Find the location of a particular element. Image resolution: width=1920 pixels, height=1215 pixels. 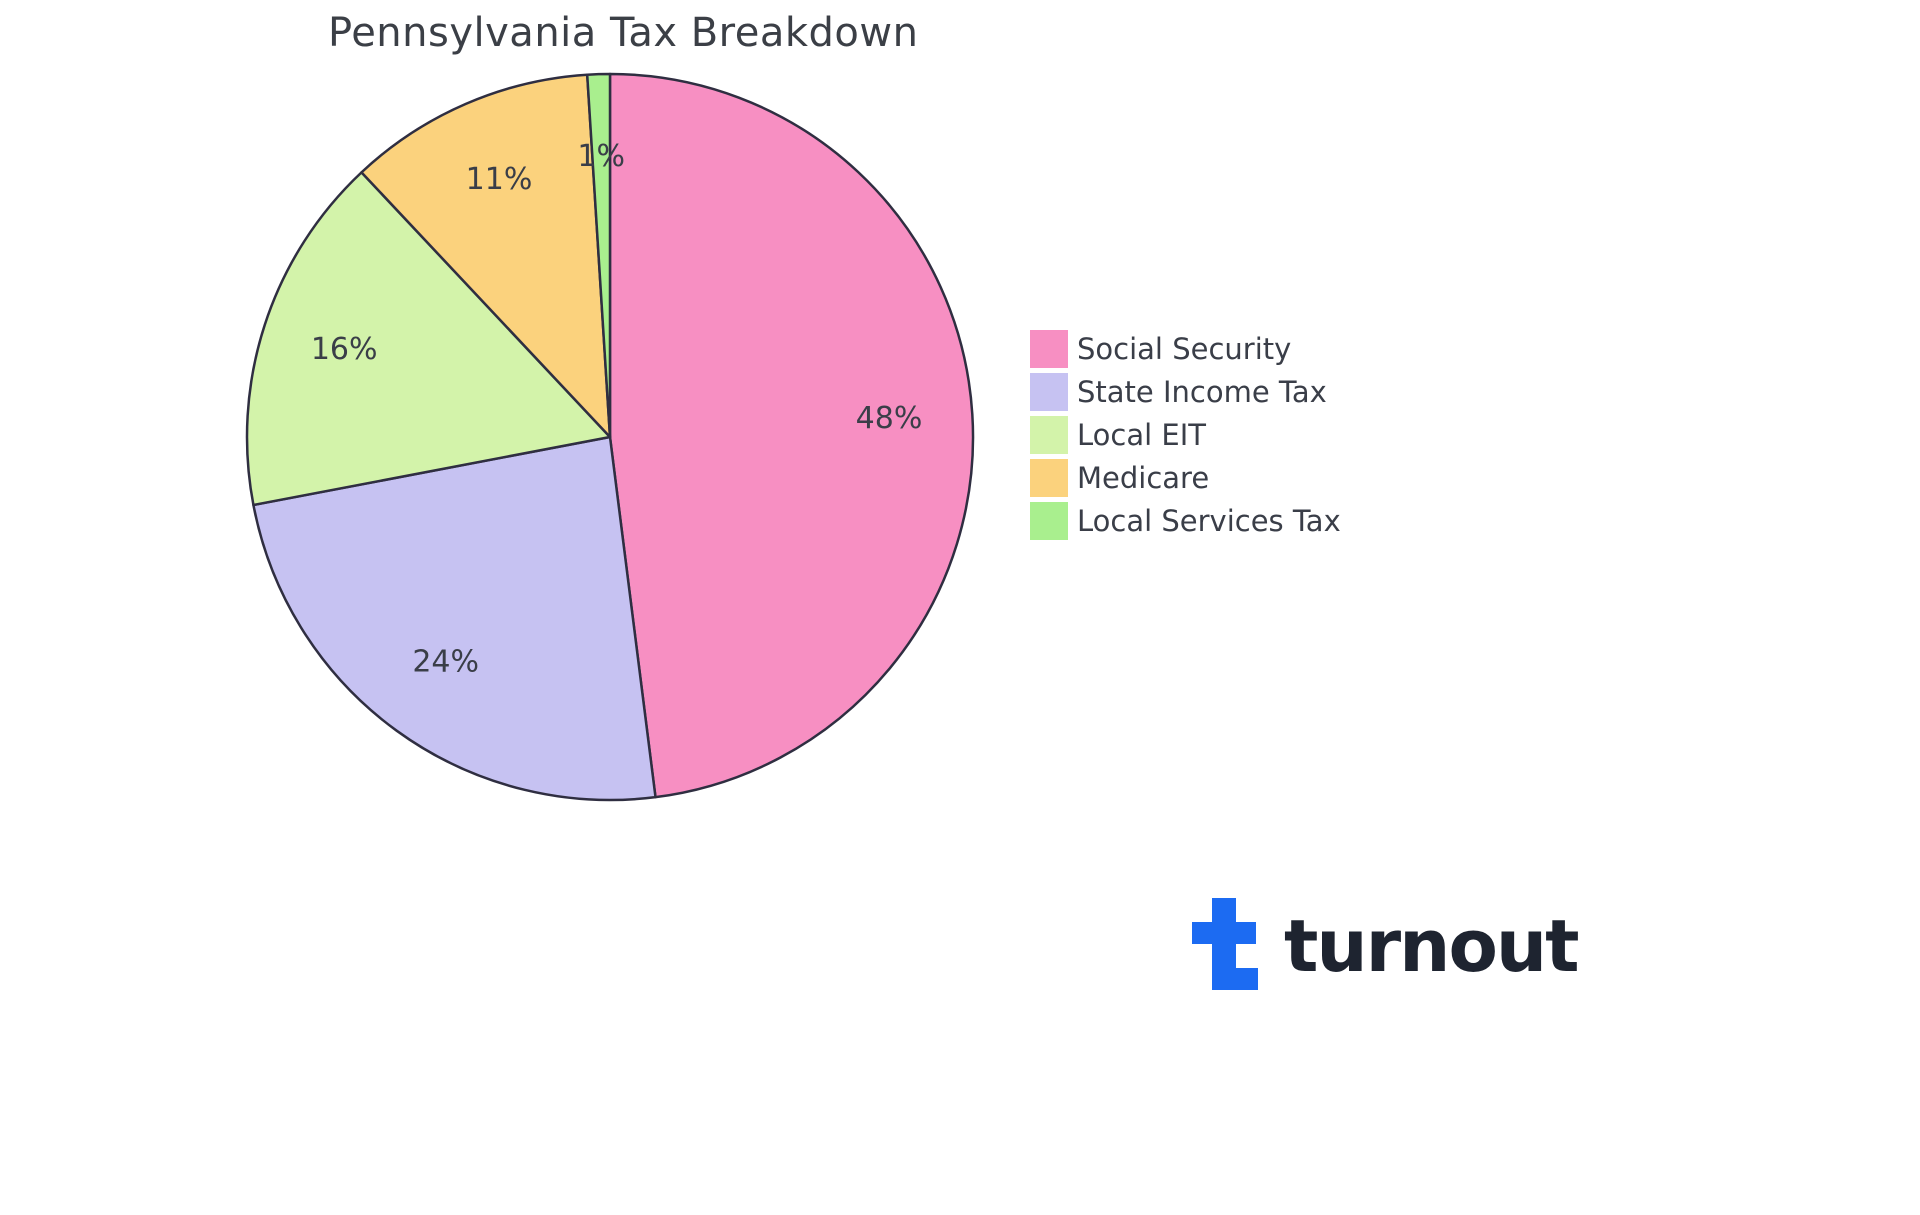

slice-percent-label-social-security: 48% is located at coordinates (889, 418).